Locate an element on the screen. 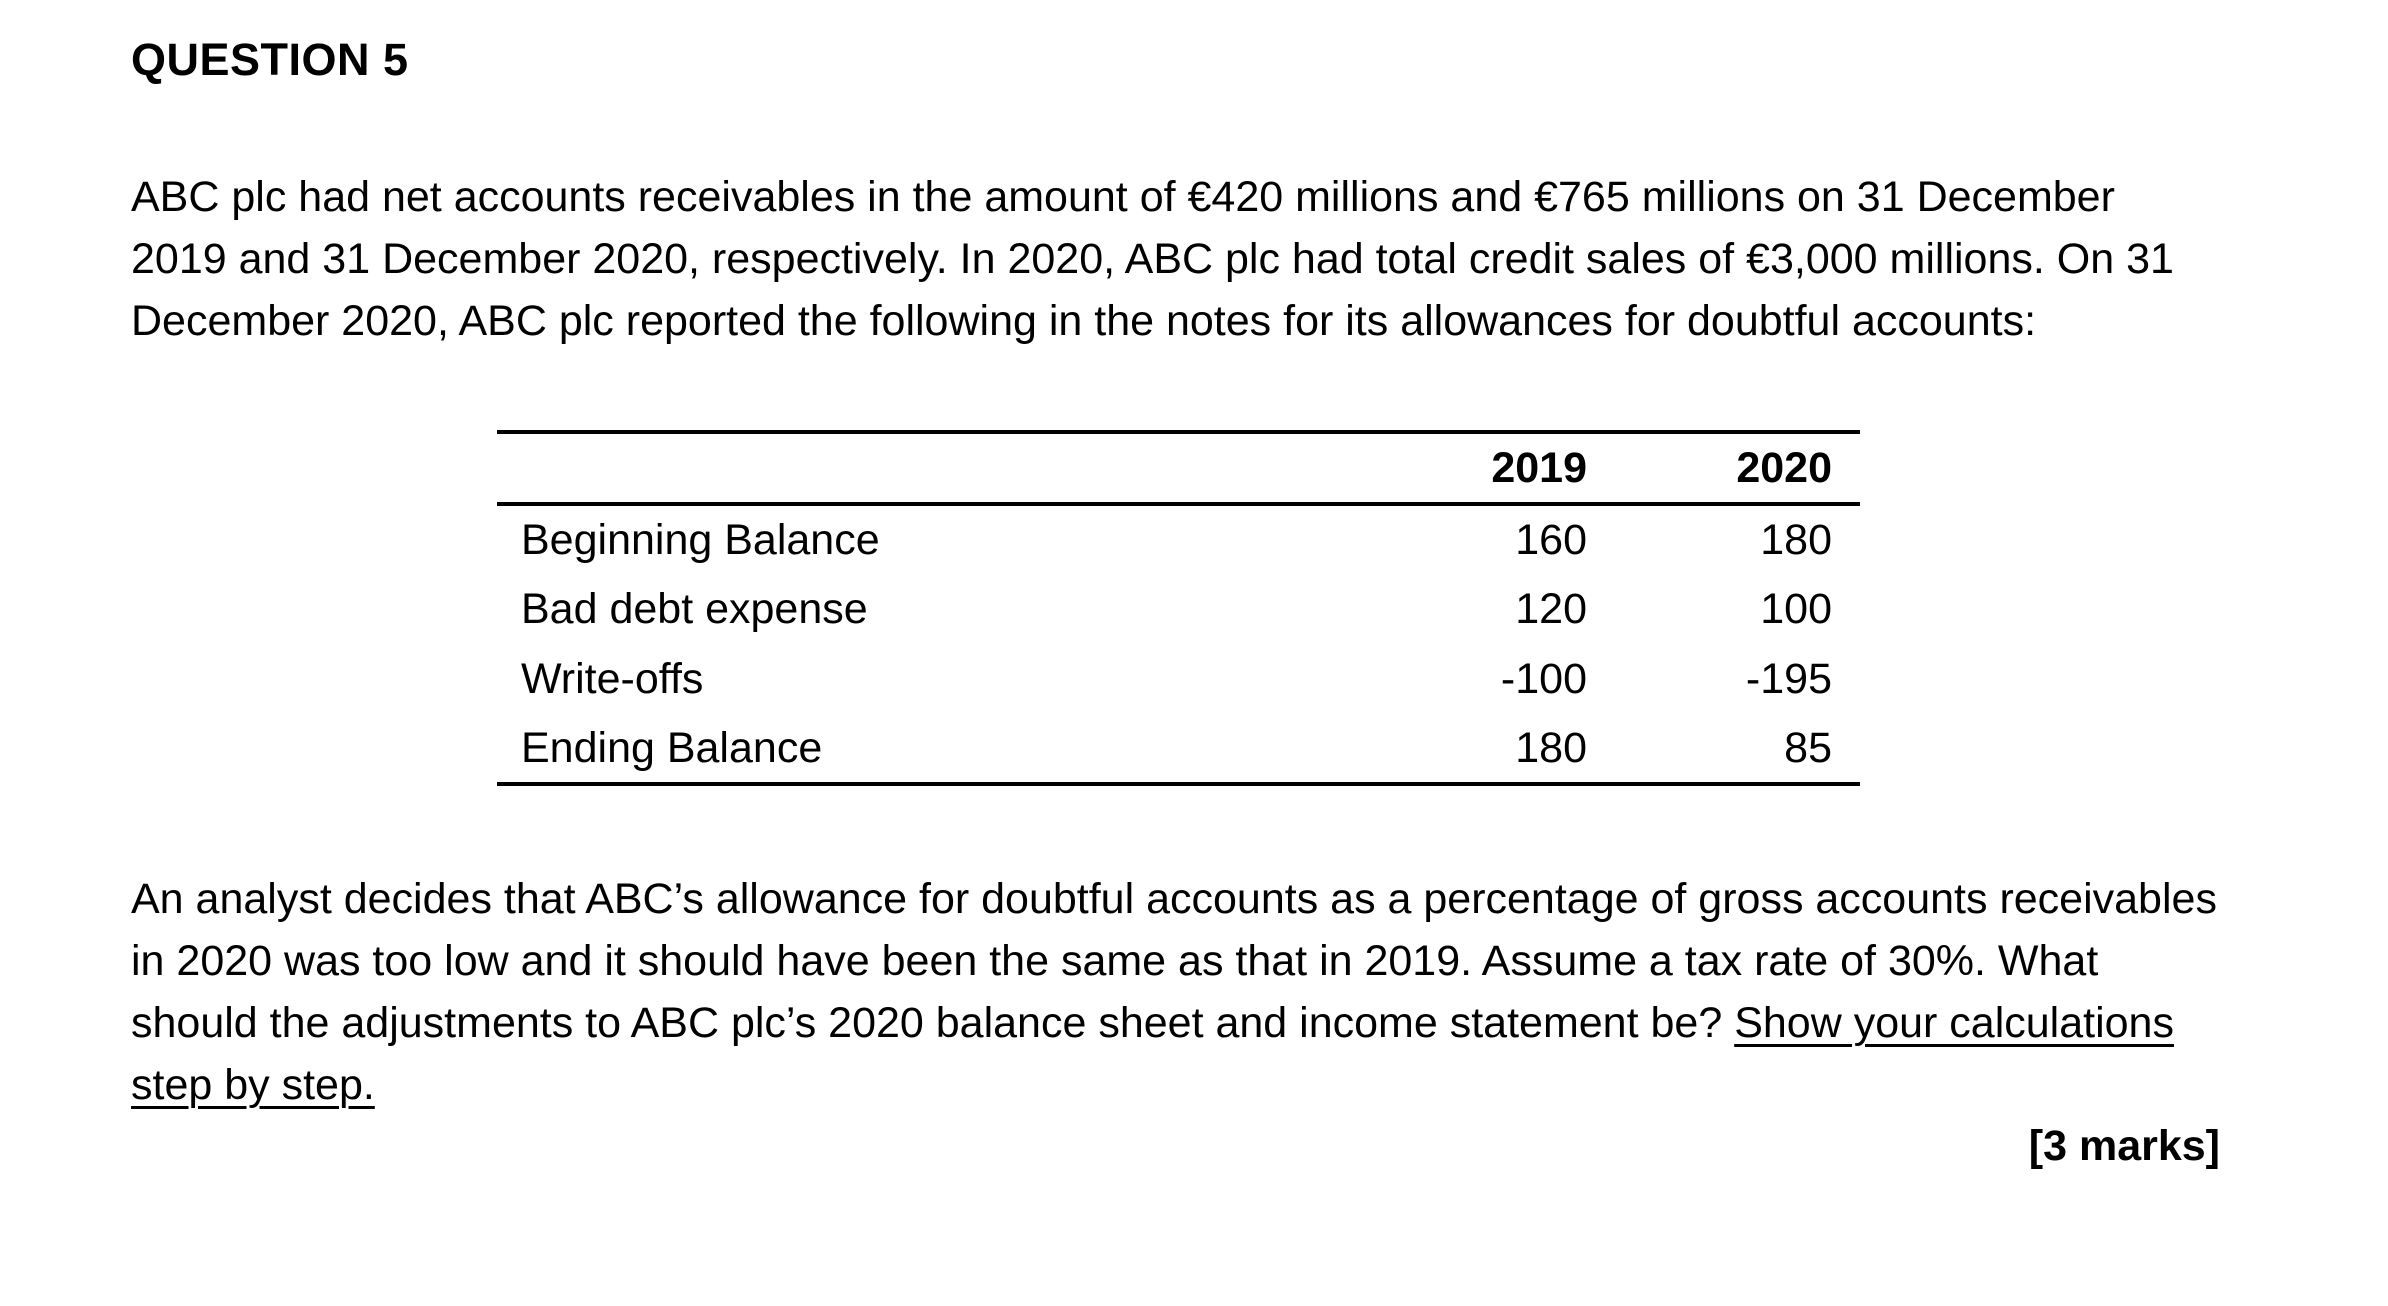 The image size is (2388, 1306). question-title: QUESTION 5 is located at coordinates (270, 59).